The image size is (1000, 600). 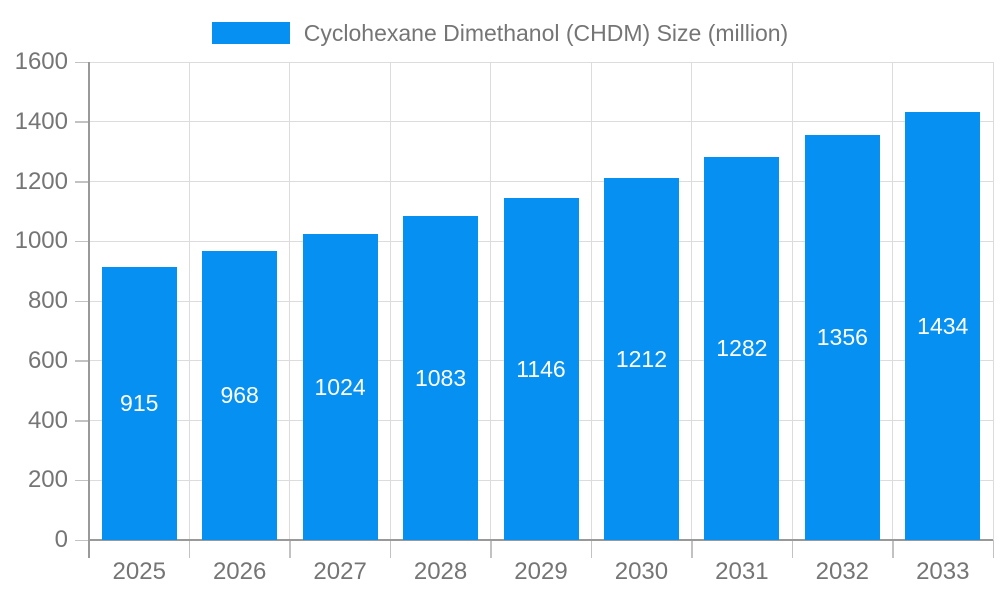 I want to click on x-tick-label: 2028, so click(x=440, y=571).